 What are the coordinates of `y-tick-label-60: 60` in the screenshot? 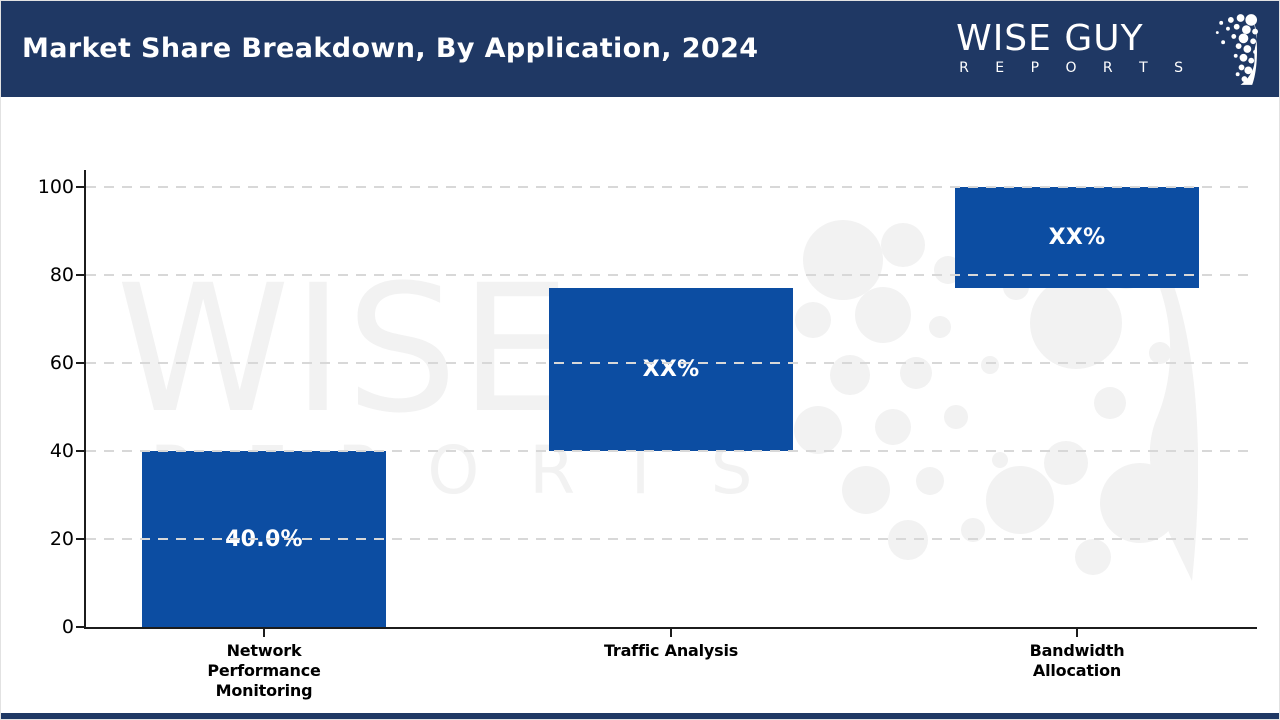 It's located at (61, 363).